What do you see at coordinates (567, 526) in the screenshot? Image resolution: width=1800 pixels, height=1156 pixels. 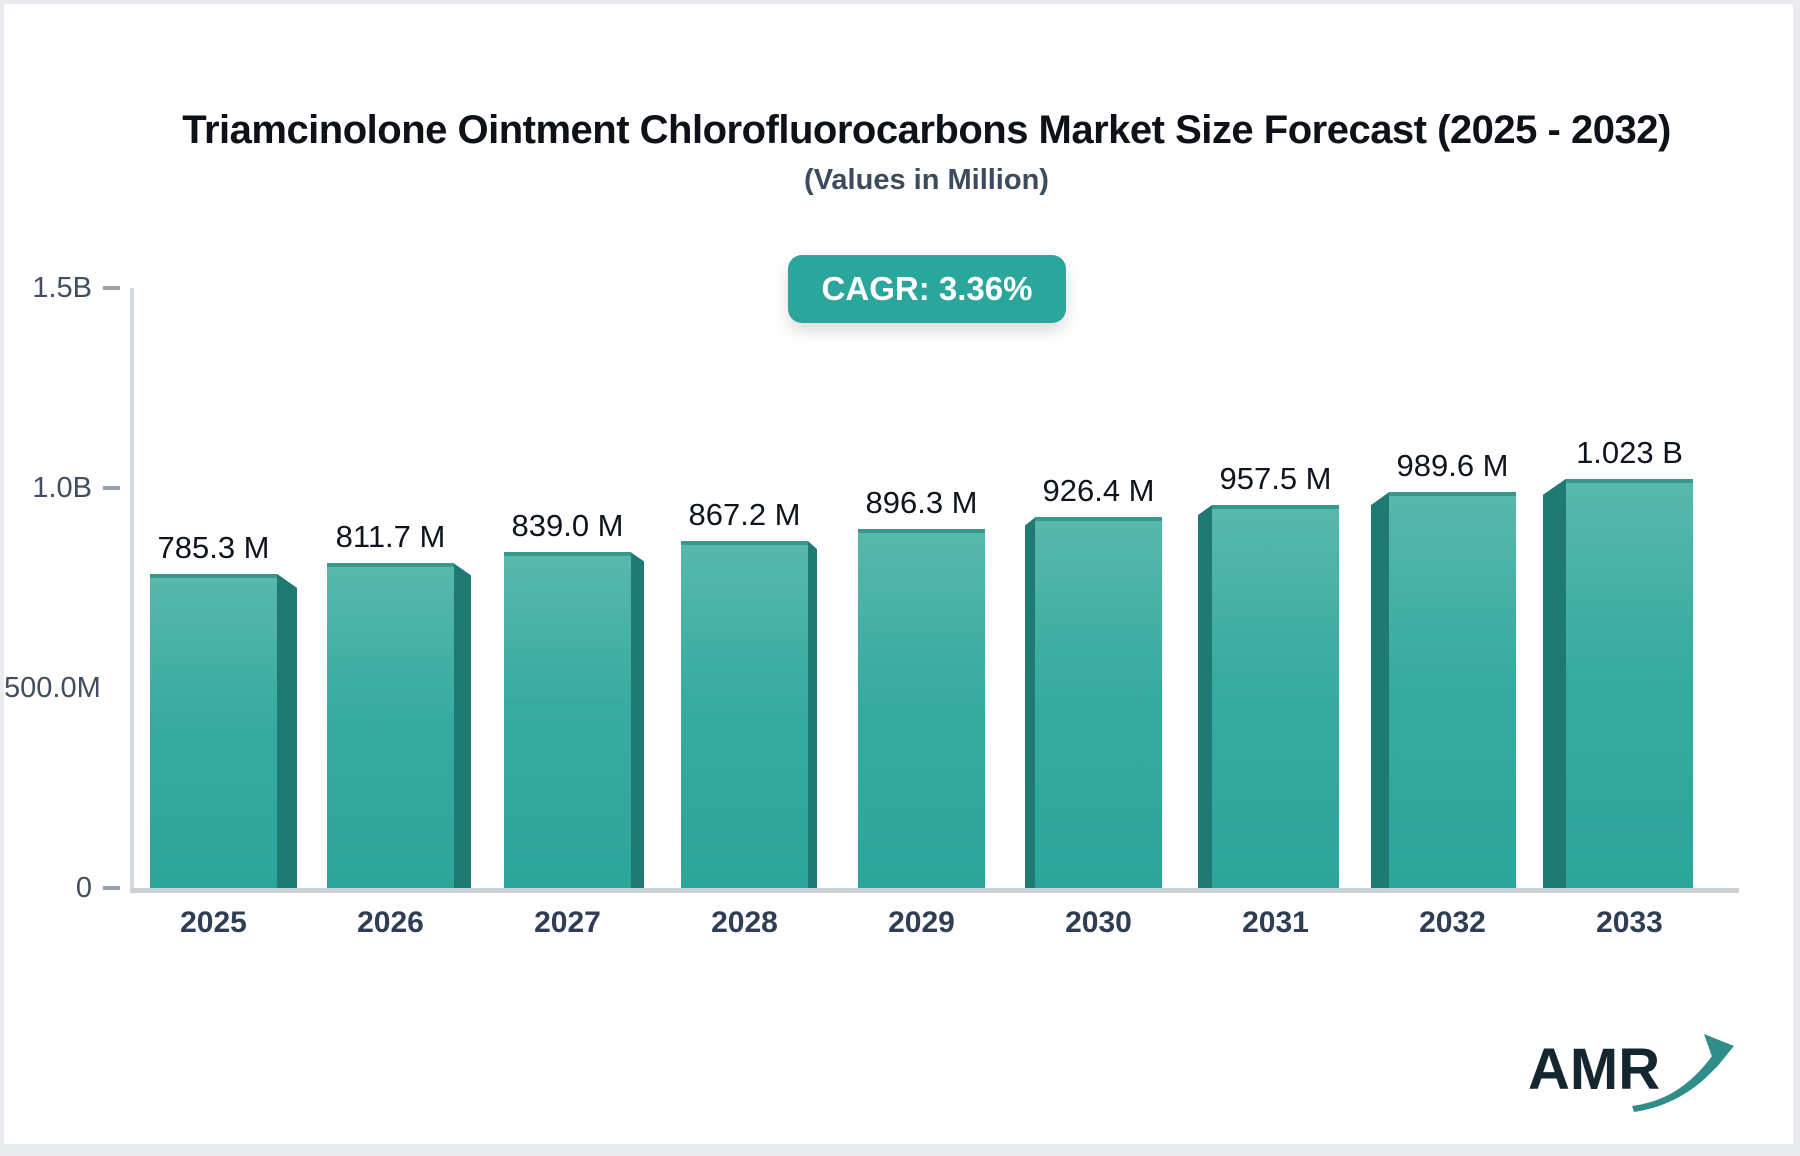 I see `bar-value-label: 839.0 M` at bounding box center [567, 526].